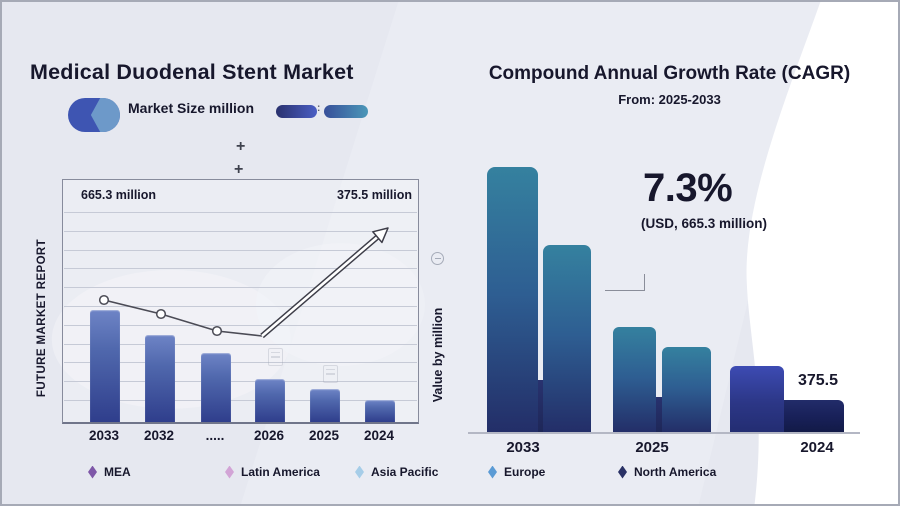 The image size is (900, 506). I want to click on cagr-value: 7.3%, so click(688, 188).